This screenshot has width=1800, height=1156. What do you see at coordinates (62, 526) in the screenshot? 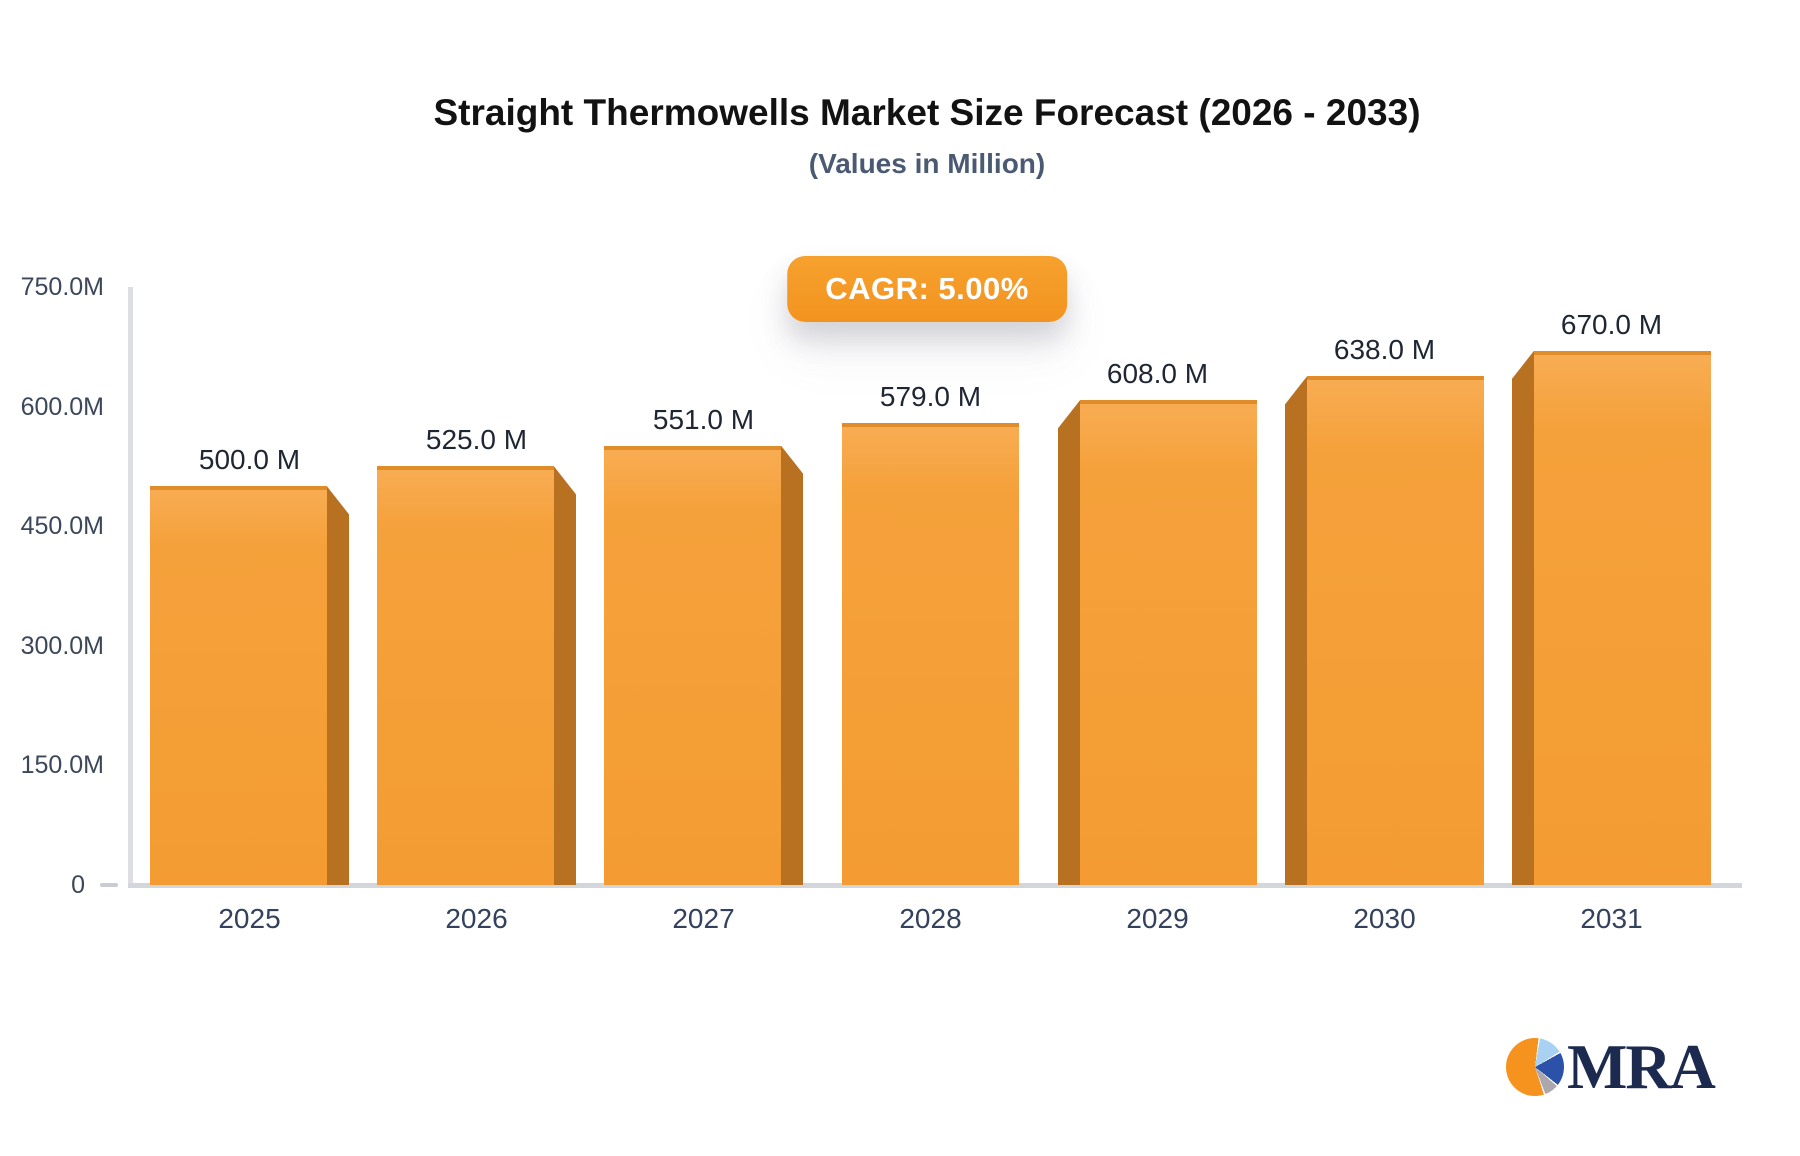
I see `y-axis-tick-label: 450.0M` at bounding box center [62, 526].